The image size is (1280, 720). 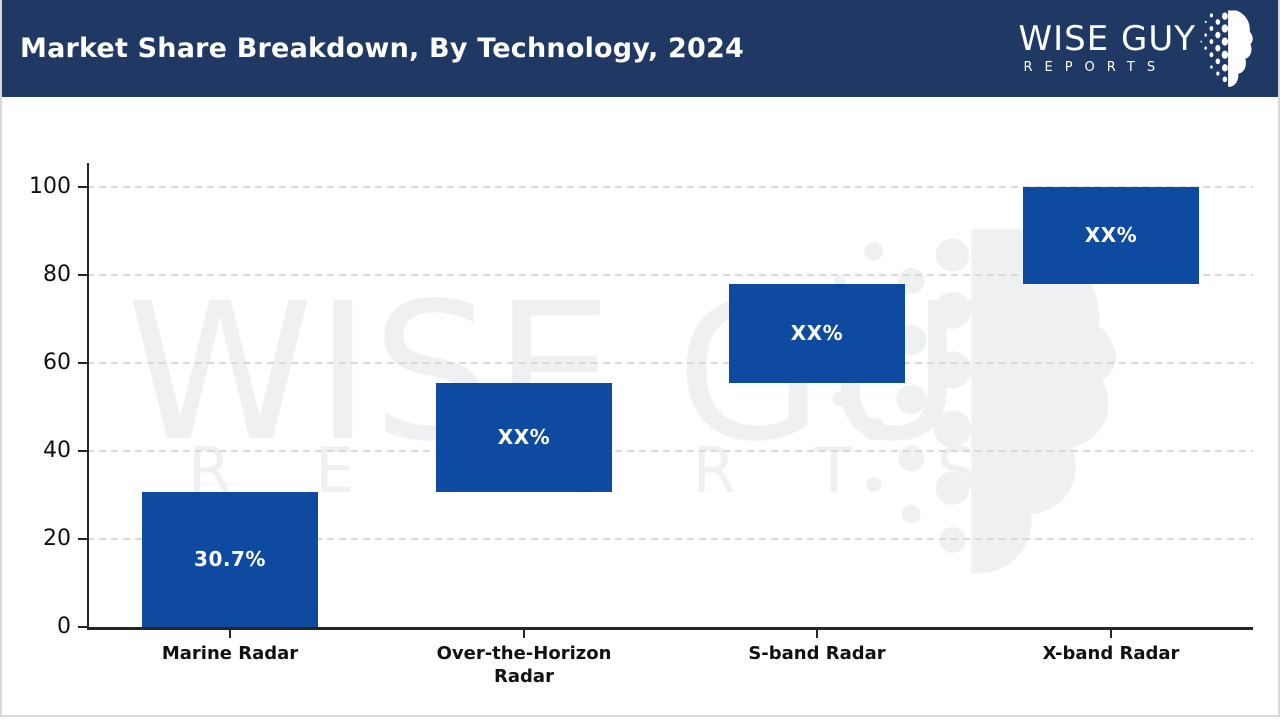 What do you see at coordinates (64, 626) in the screenshot?
I see `y-tick-label: 0` at bounding box center [64, 626].